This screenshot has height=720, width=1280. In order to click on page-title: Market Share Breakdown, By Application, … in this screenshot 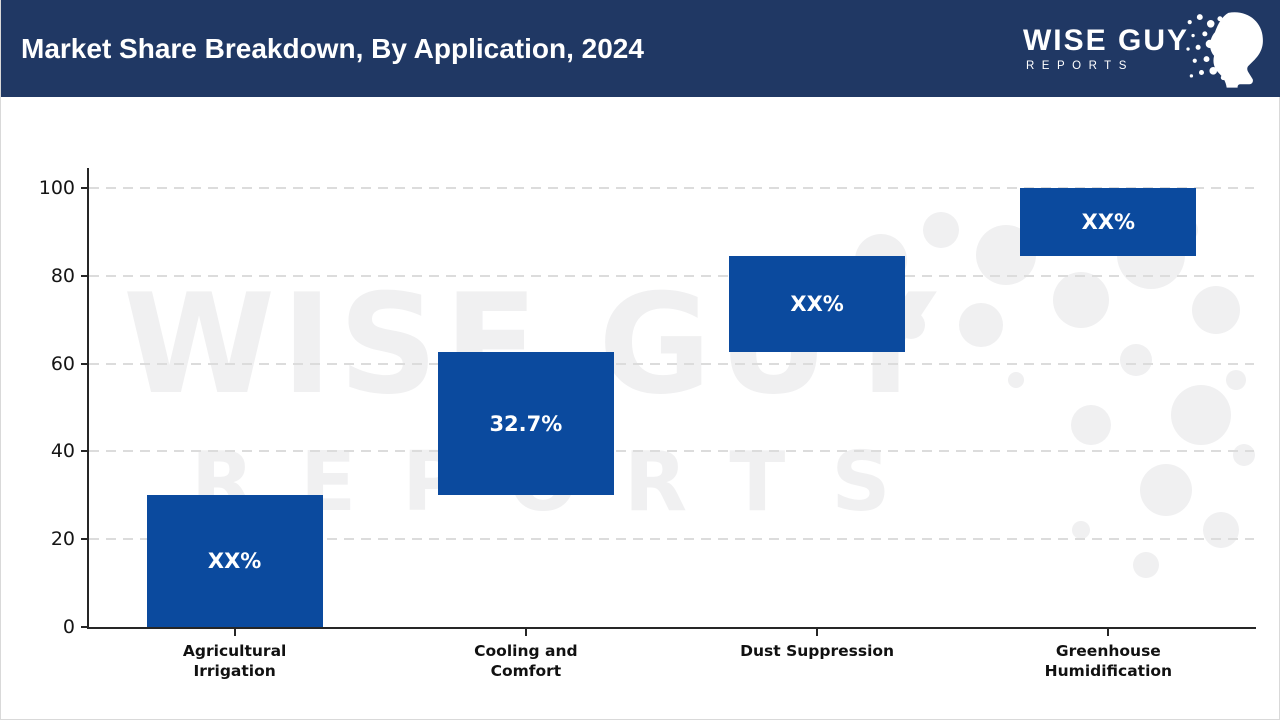, I will do `click(332, 48)`.